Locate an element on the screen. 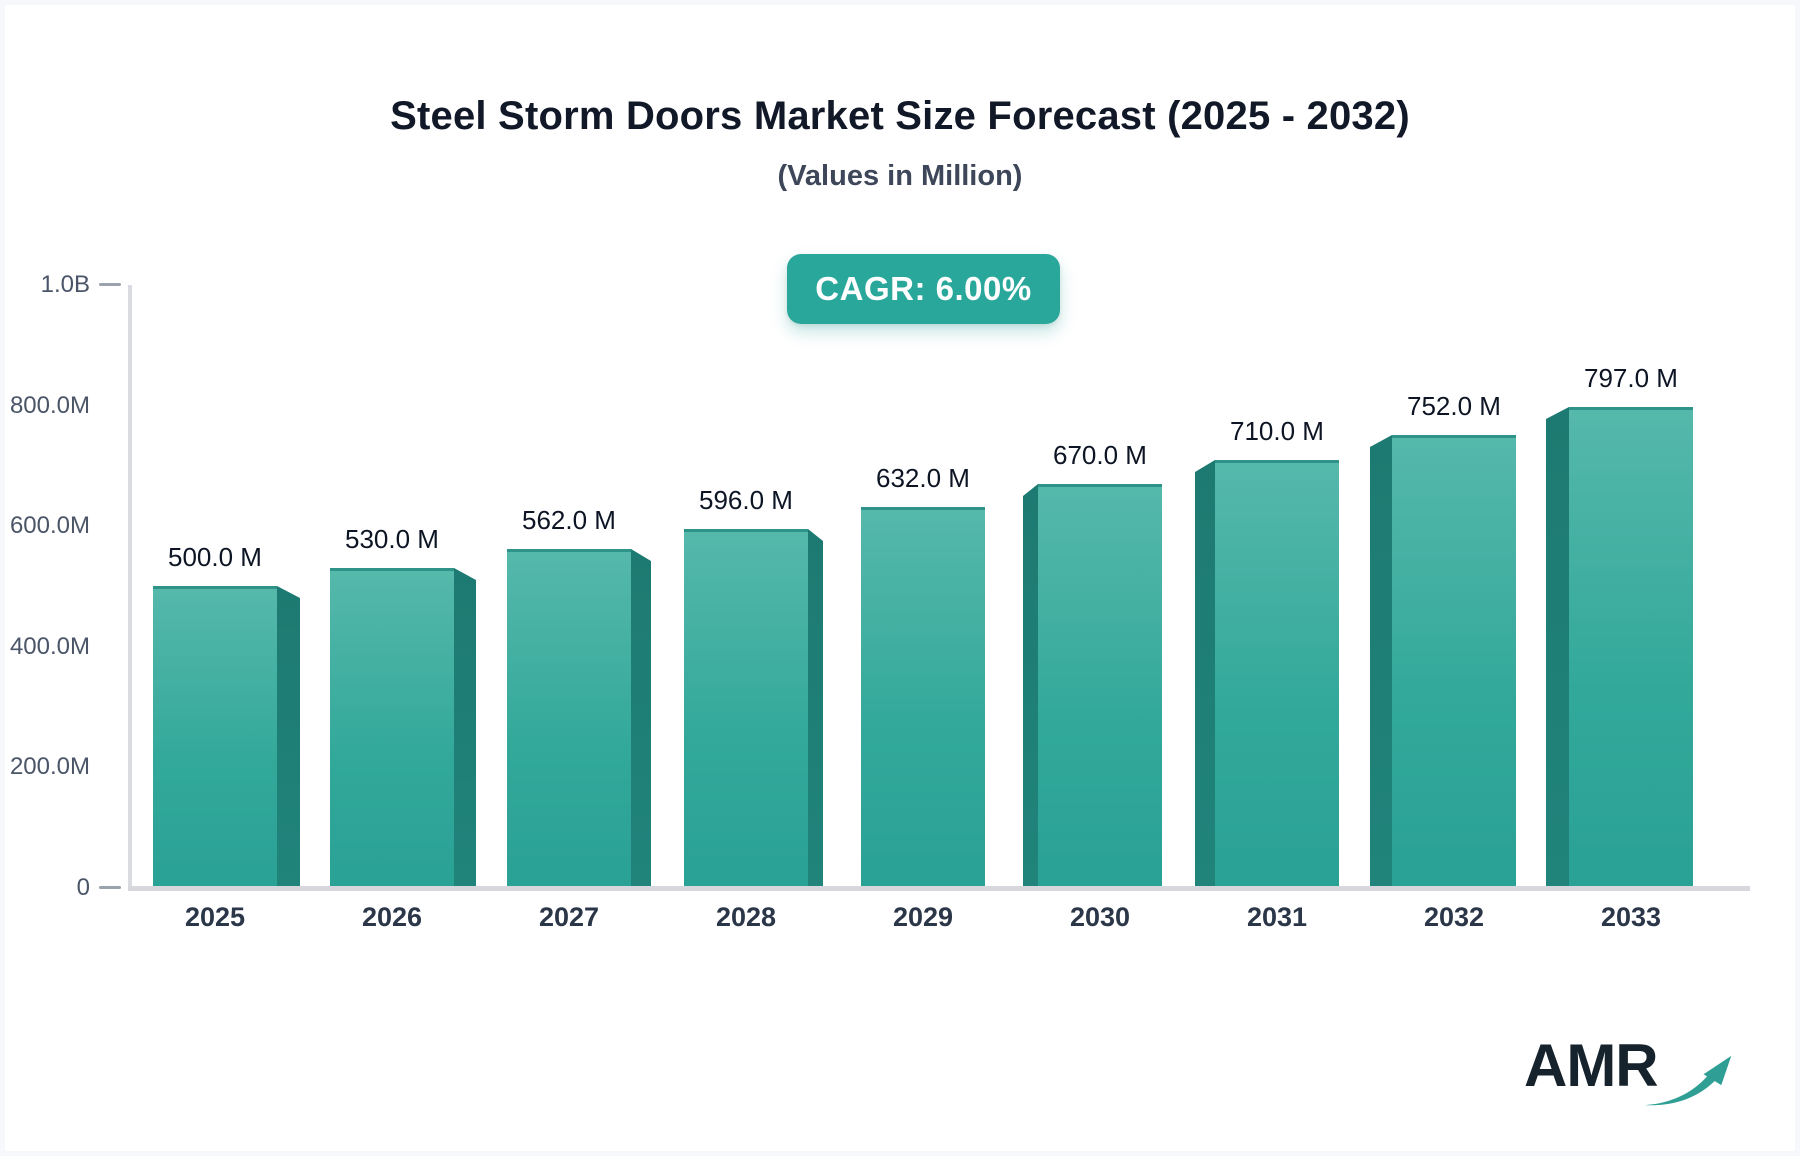 This screenshot has width=1800, height=1156. bar-2029 is located at coordinates (923, 697).